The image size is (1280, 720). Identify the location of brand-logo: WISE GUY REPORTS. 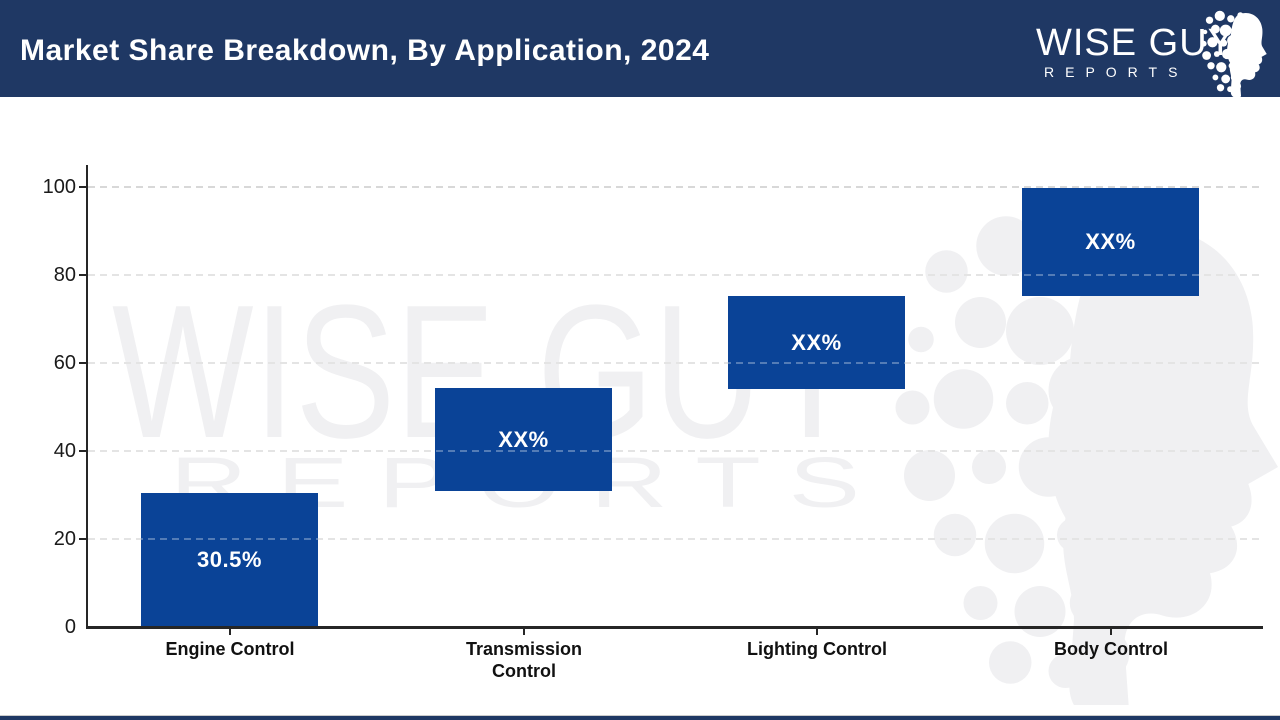
(1139, 52).